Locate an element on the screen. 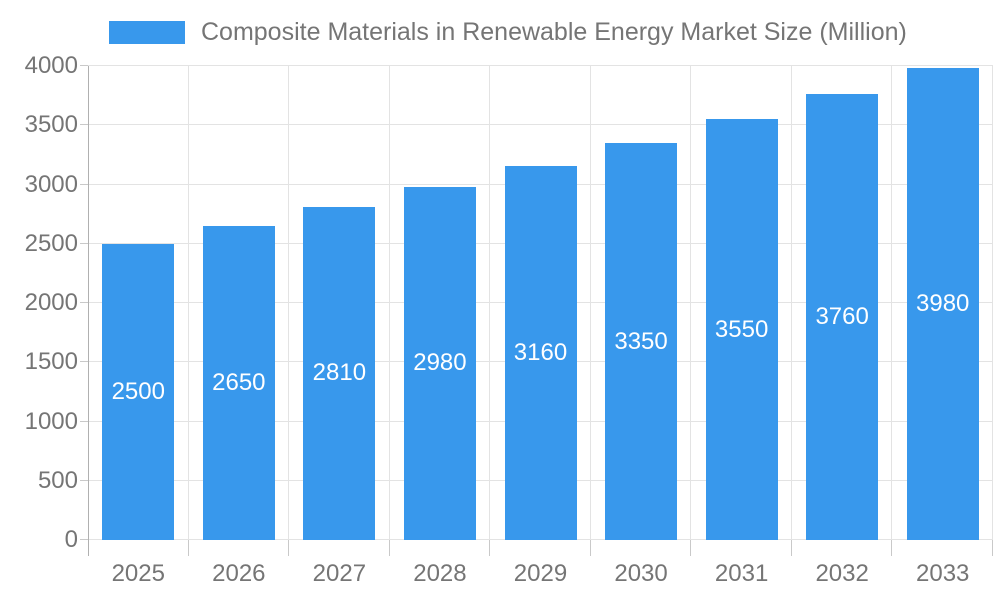 This screenshot has height=600, width=1000. bar-value-label: 3760 is located at coordinates (842, 317).